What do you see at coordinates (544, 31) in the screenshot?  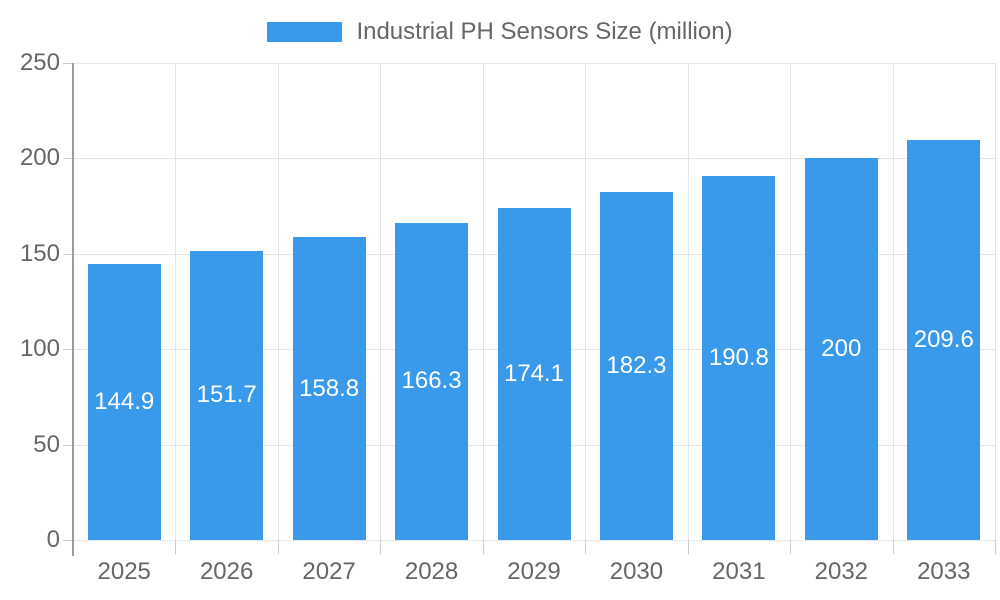 I see `legend-label: Industrial PH Sensors Size (million)` at bounding box center [544, 31].